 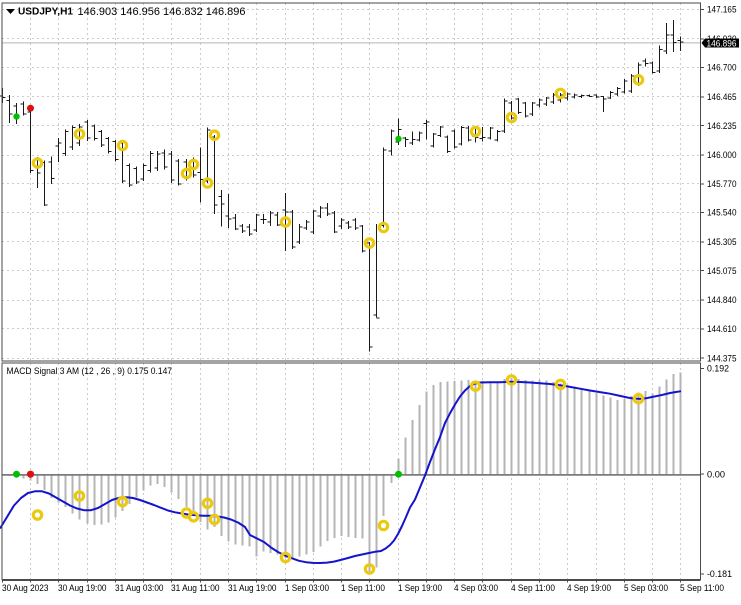 What do you see at coordinates (722, 126) in the screenshot?
I see `svg-text: 146.235` at bounding box center [722, 126].